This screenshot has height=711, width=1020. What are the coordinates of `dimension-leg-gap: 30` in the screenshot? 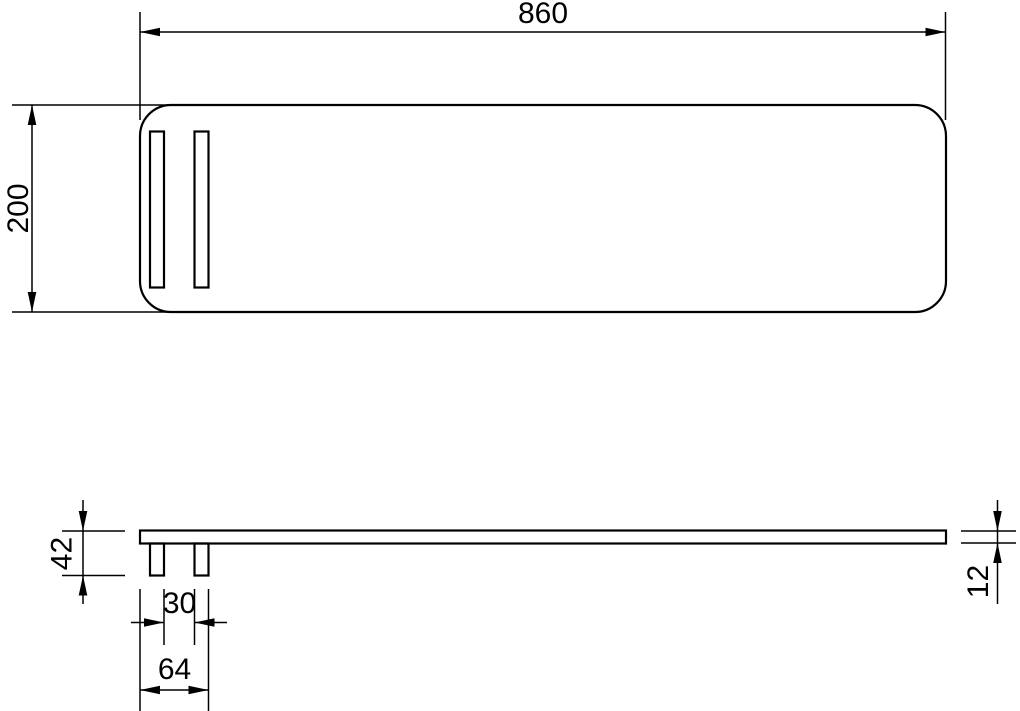 It's located at (179, 616).